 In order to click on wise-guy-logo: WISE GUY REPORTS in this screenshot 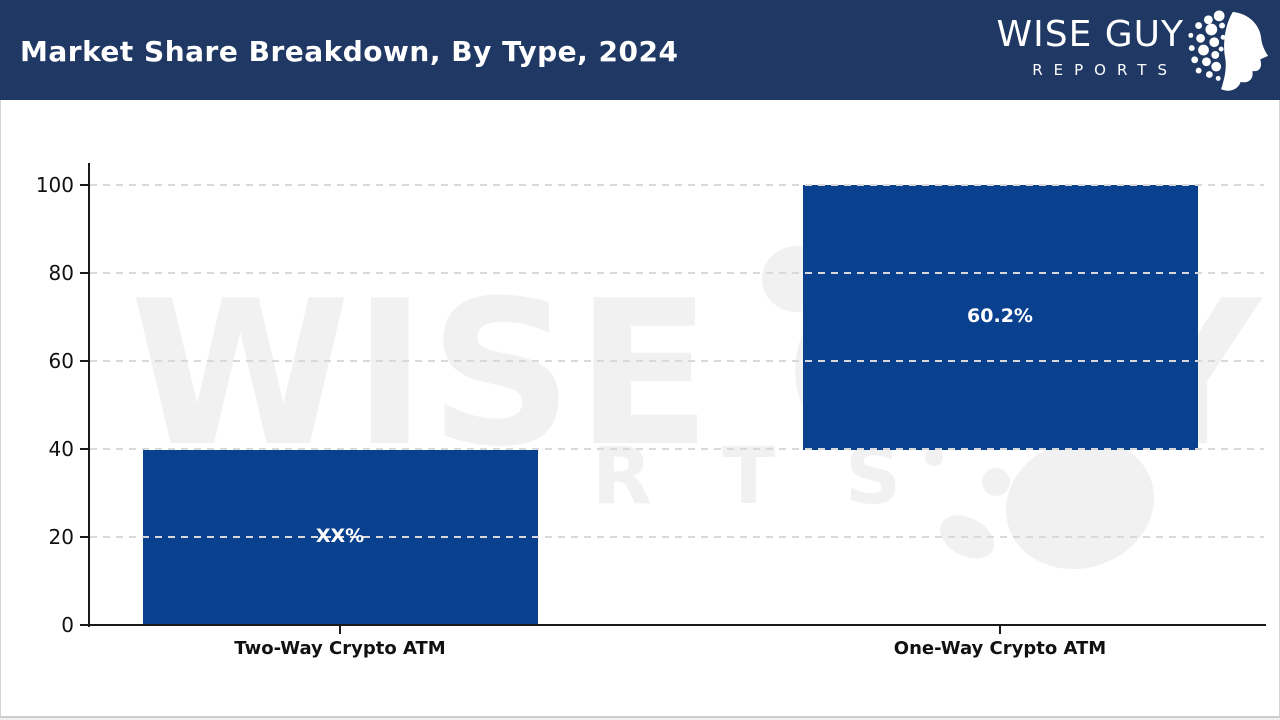, I will do `click(1130, 51)`.